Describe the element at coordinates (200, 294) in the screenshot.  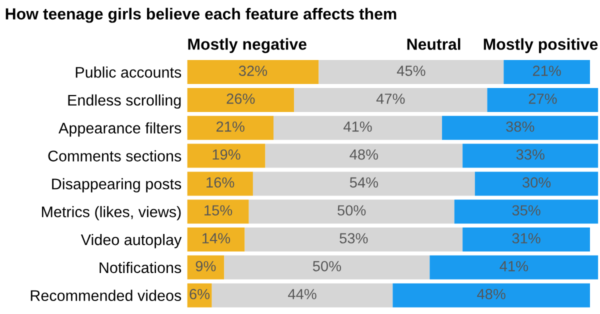
I see `data-label: 6%` at that location.